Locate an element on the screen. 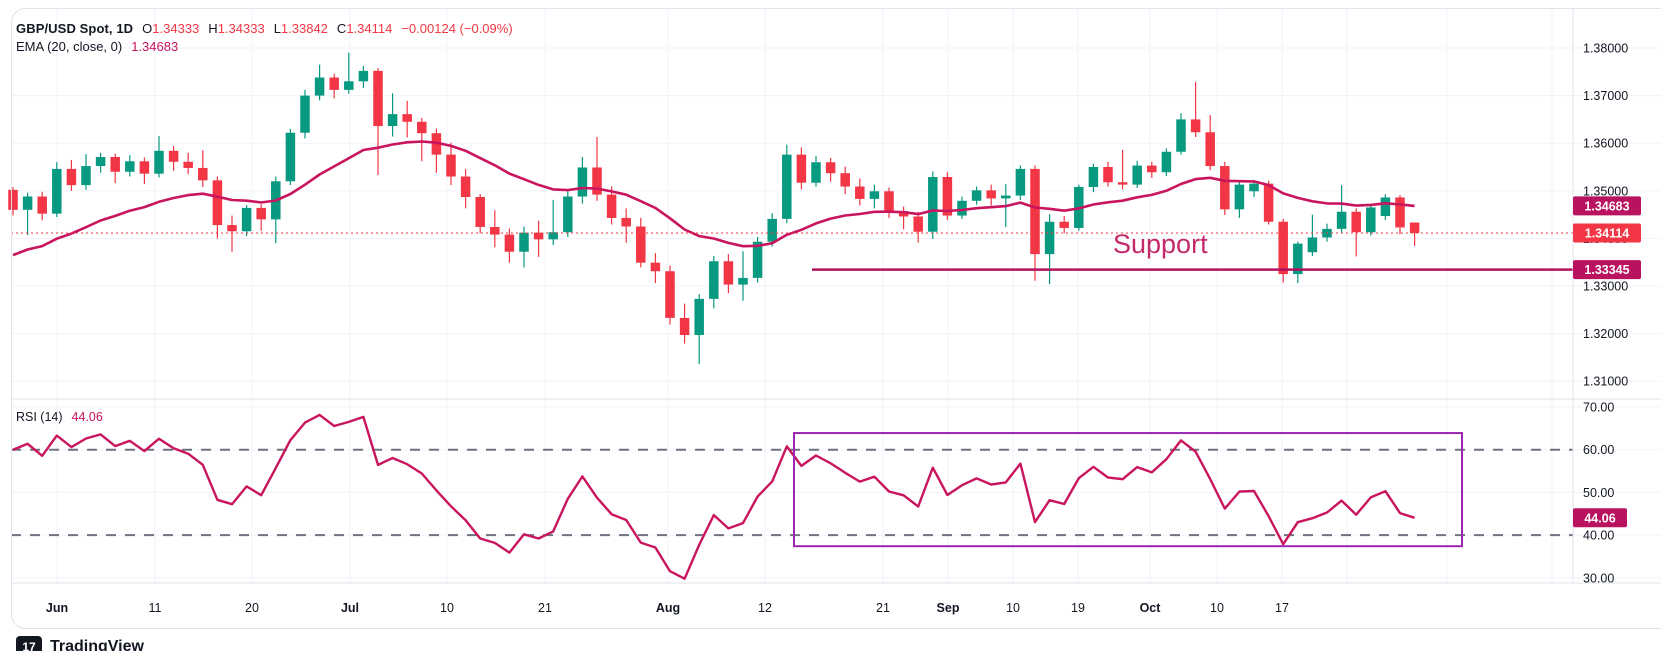  ema-value: 1.34683 is located at coordinates (155, 46).